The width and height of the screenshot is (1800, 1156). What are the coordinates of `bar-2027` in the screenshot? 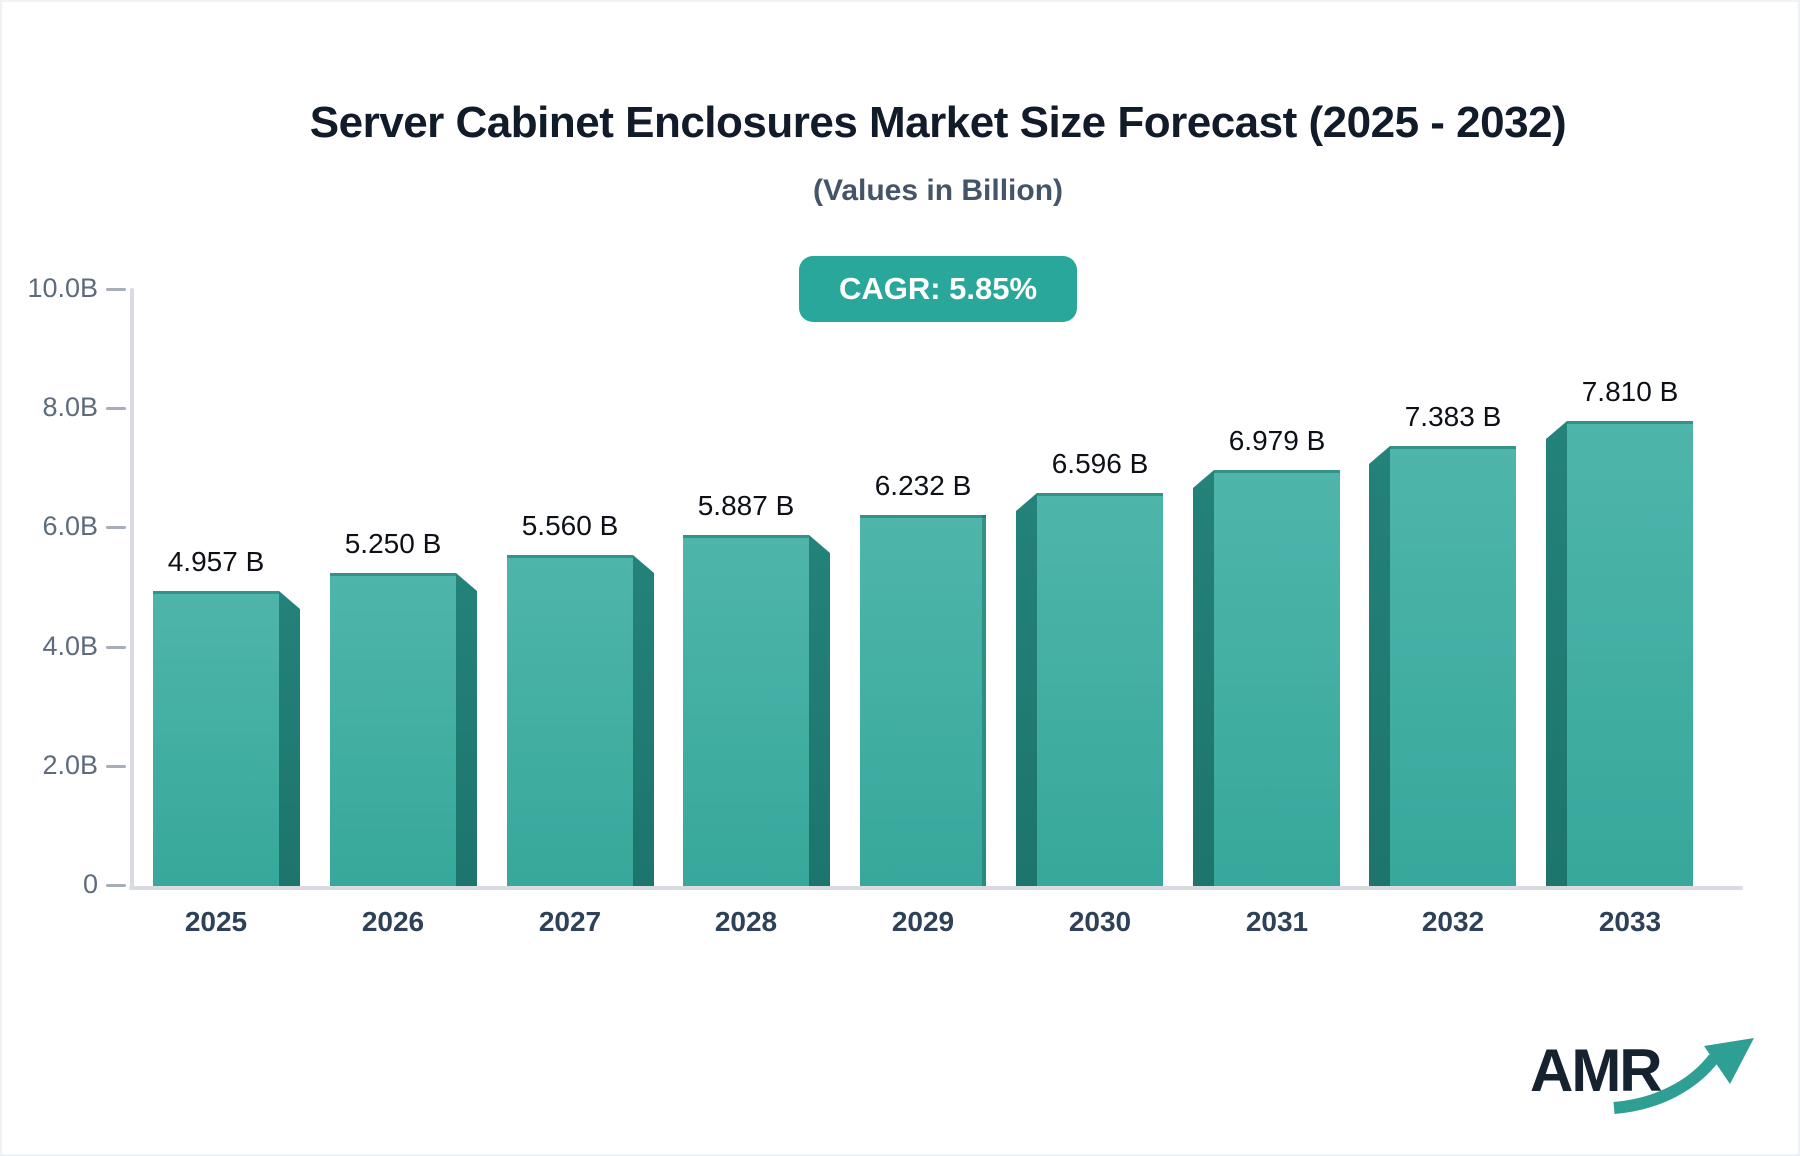 It's located at (570, 720).